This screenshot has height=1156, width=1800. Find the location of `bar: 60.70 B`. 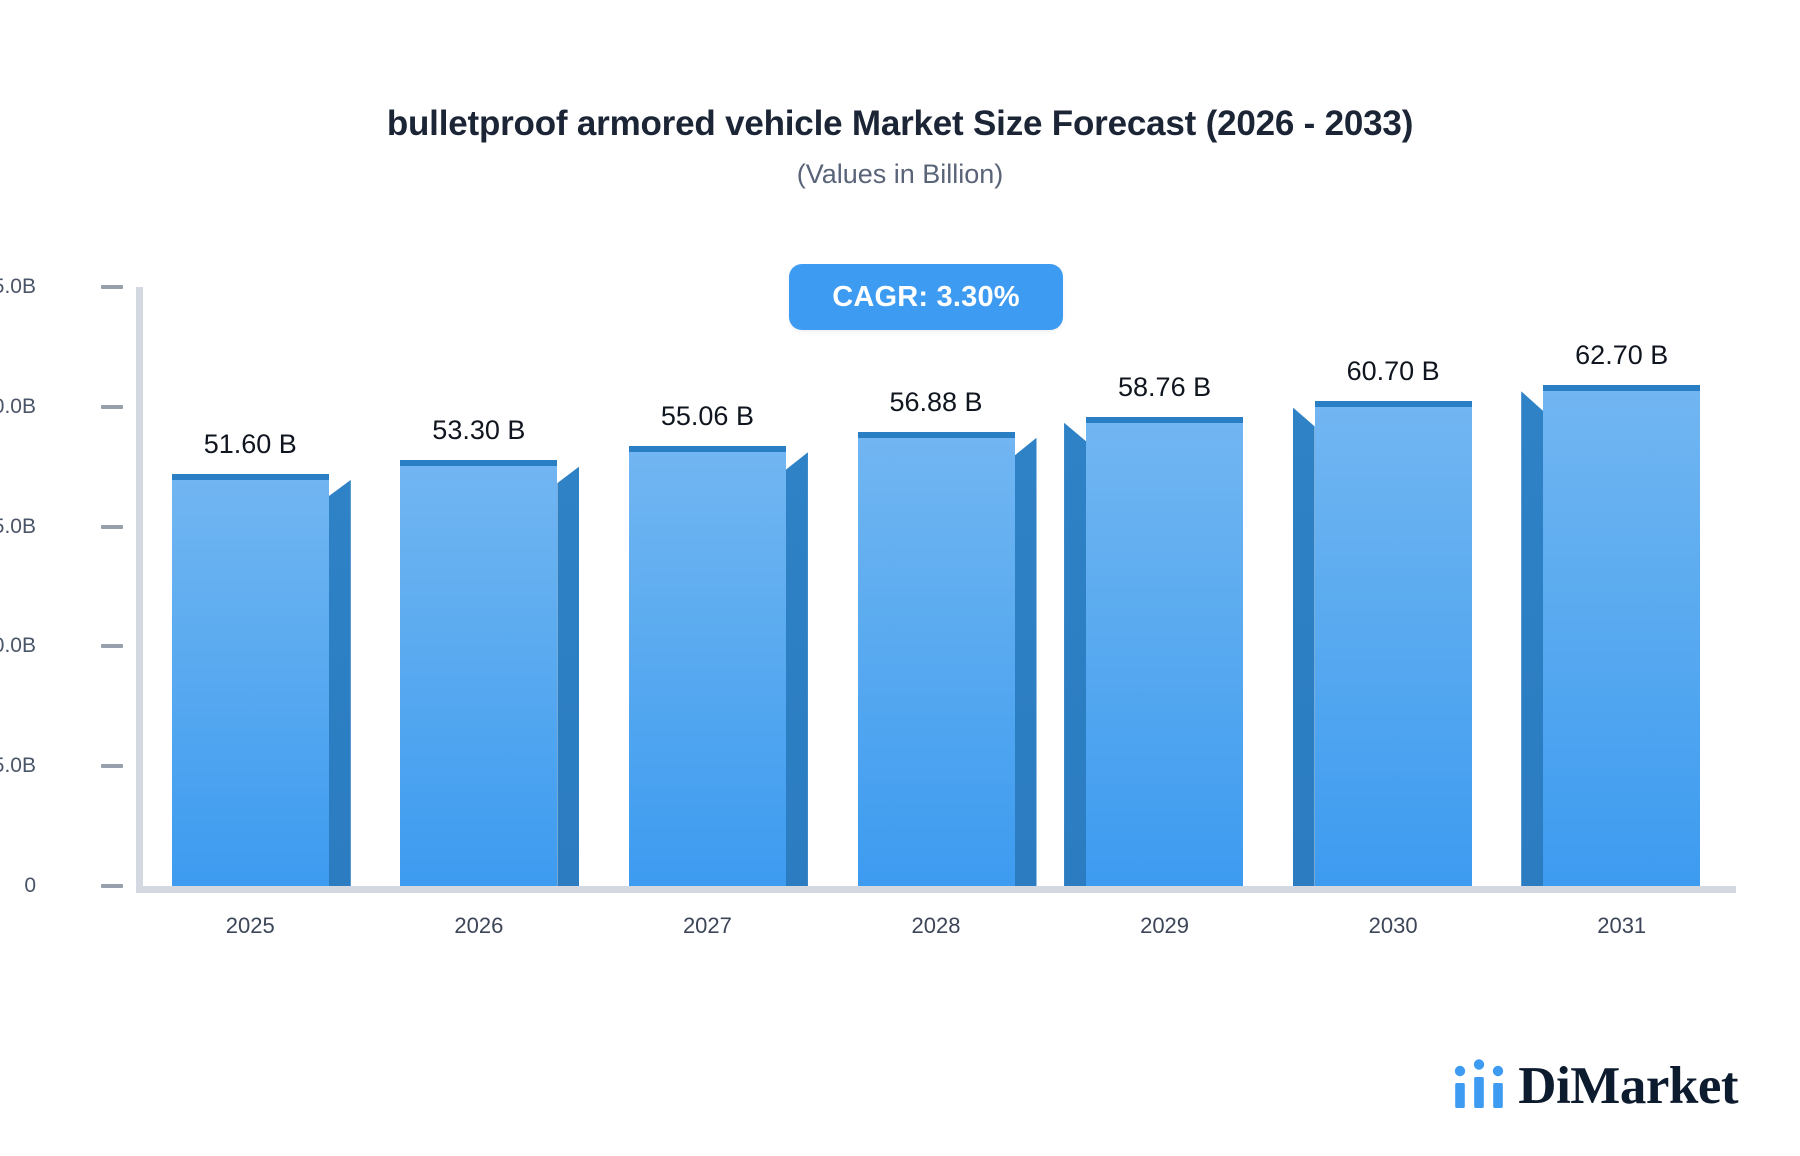

bar: 60.70 B is located at coordinates (1382, 621).